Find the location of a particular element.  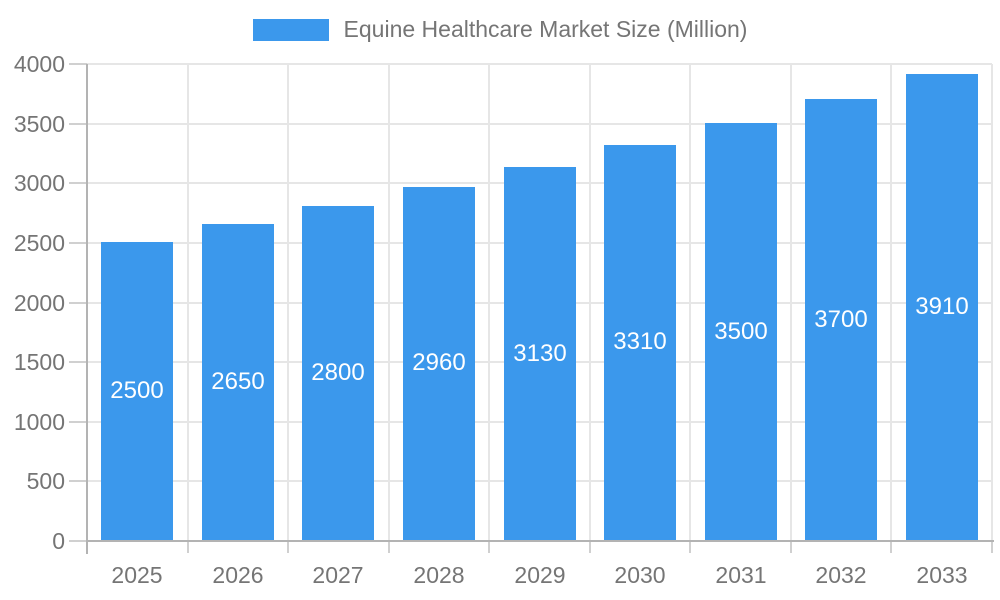

legend-swatch is located at coordinates (290, 29).